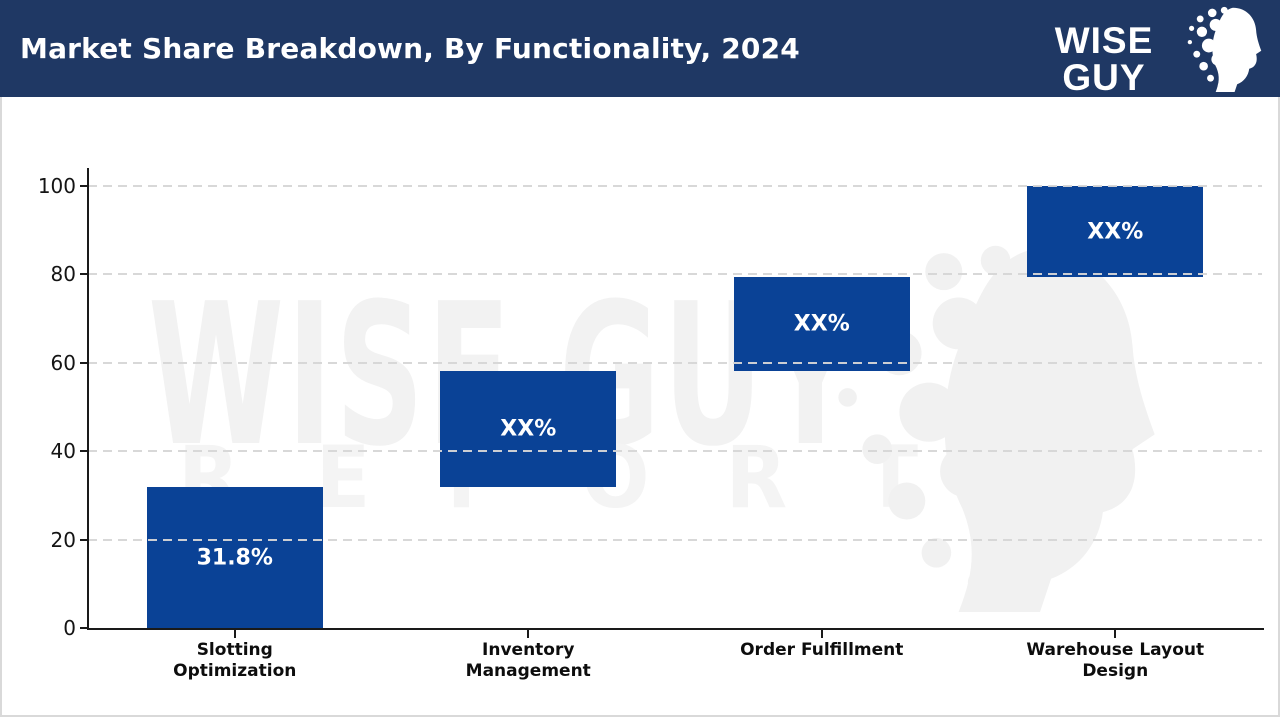 Image resolution: width=1280 pixels, height=720 pixels. I want to click on y-tick-label: 40, so click(63, 451).